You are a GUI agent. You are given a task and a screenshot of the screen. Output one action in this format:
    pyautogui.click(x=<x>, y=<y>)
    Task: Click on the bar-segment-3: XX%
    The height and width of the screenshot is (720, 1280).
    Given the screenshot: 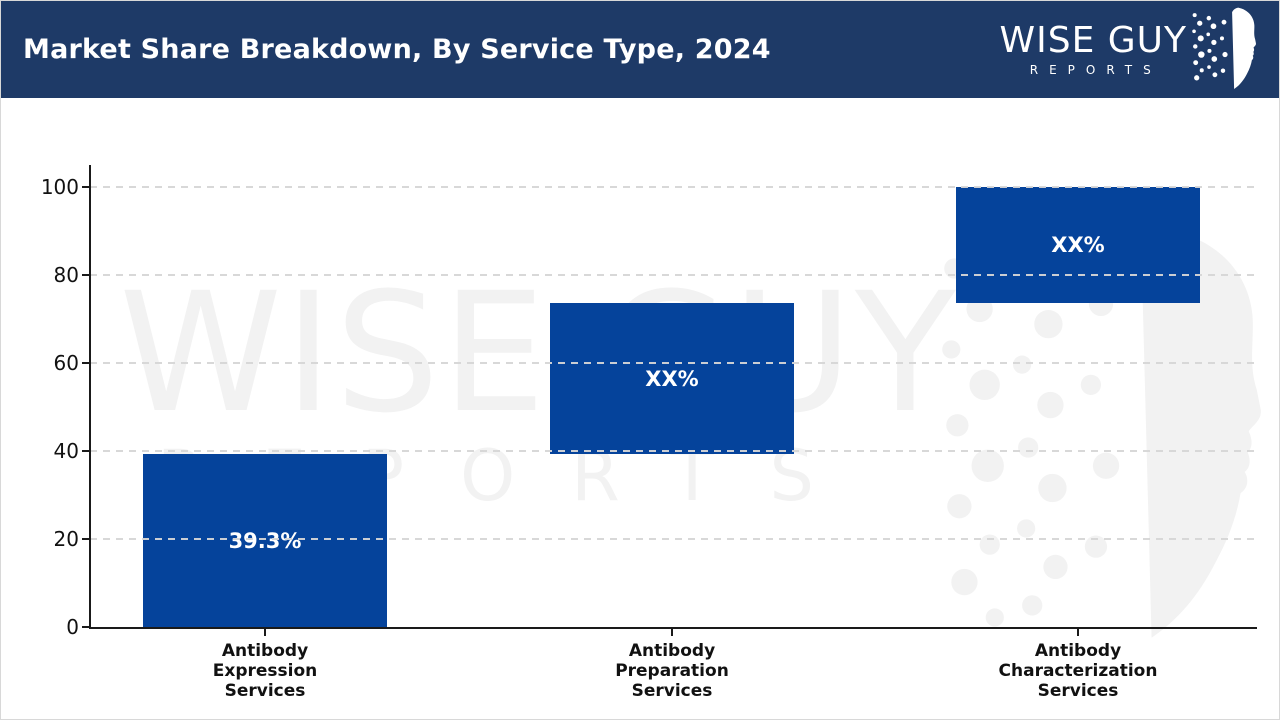 What is the action you would take?
    pyautogui.click(x=1078, y=245)
    